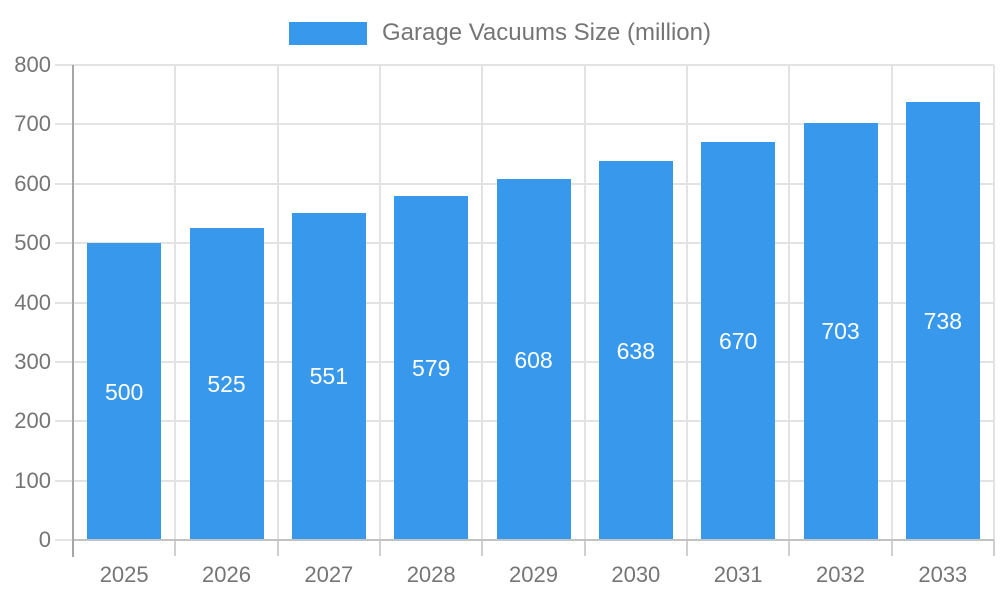  I want to click on bar-value-label: 579, so click(431, 368).